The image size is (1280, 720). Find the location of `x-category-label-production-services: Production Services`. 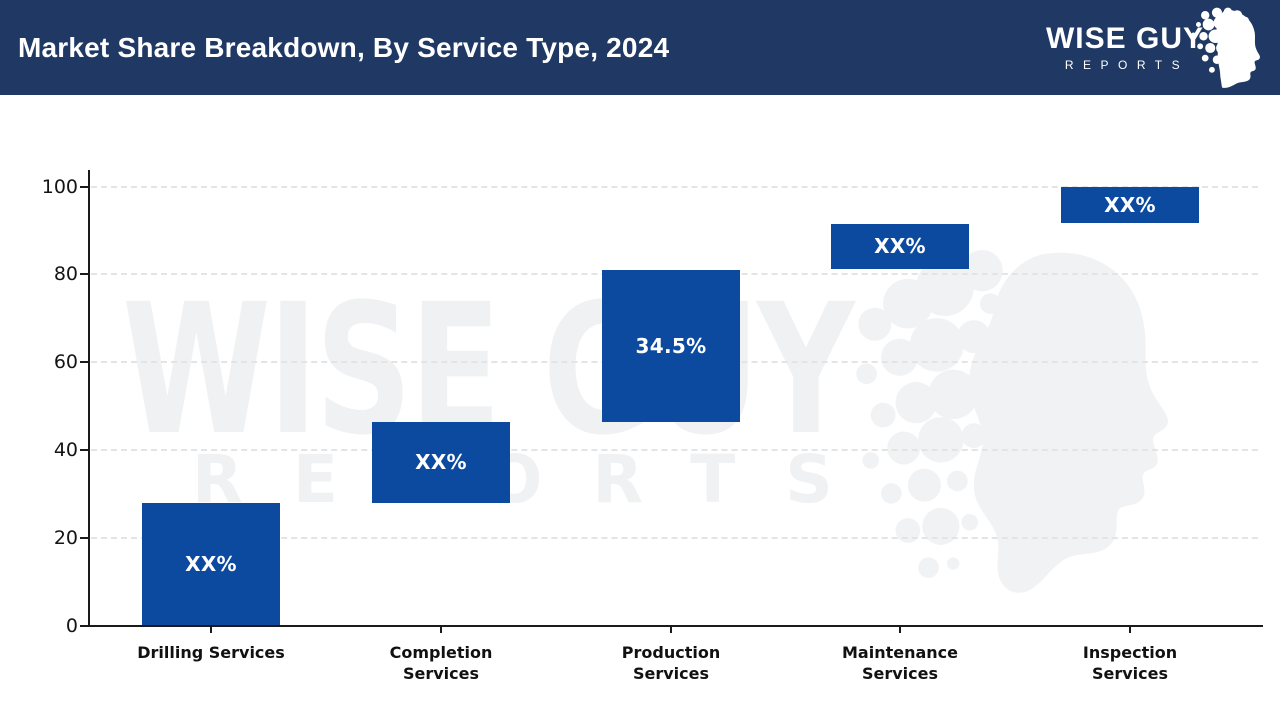

x-category-label-production-services: Production Services is located at coordinates (671, 663).